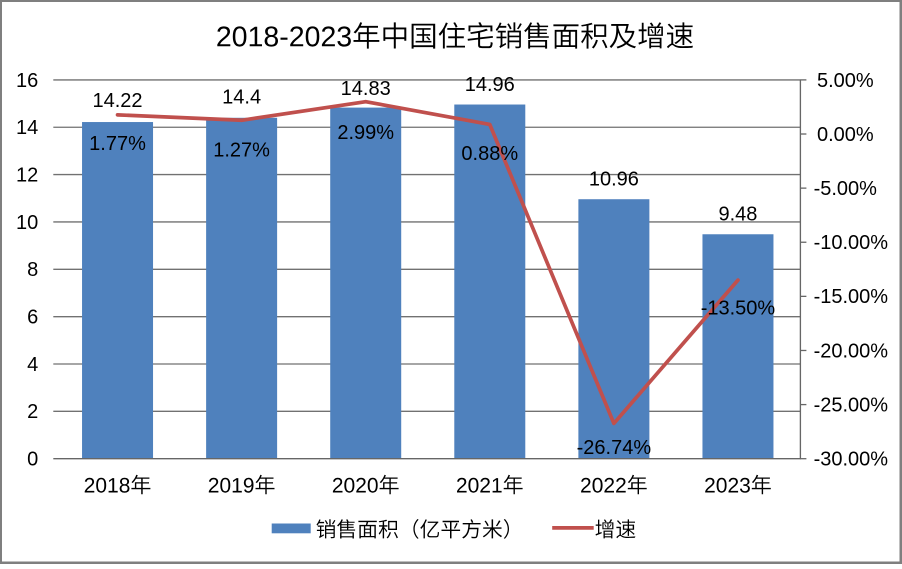 Image resolution: width=902 pixels, height=569 pixels. I want to click on svg-text: 2.99%, so click(365, 133).